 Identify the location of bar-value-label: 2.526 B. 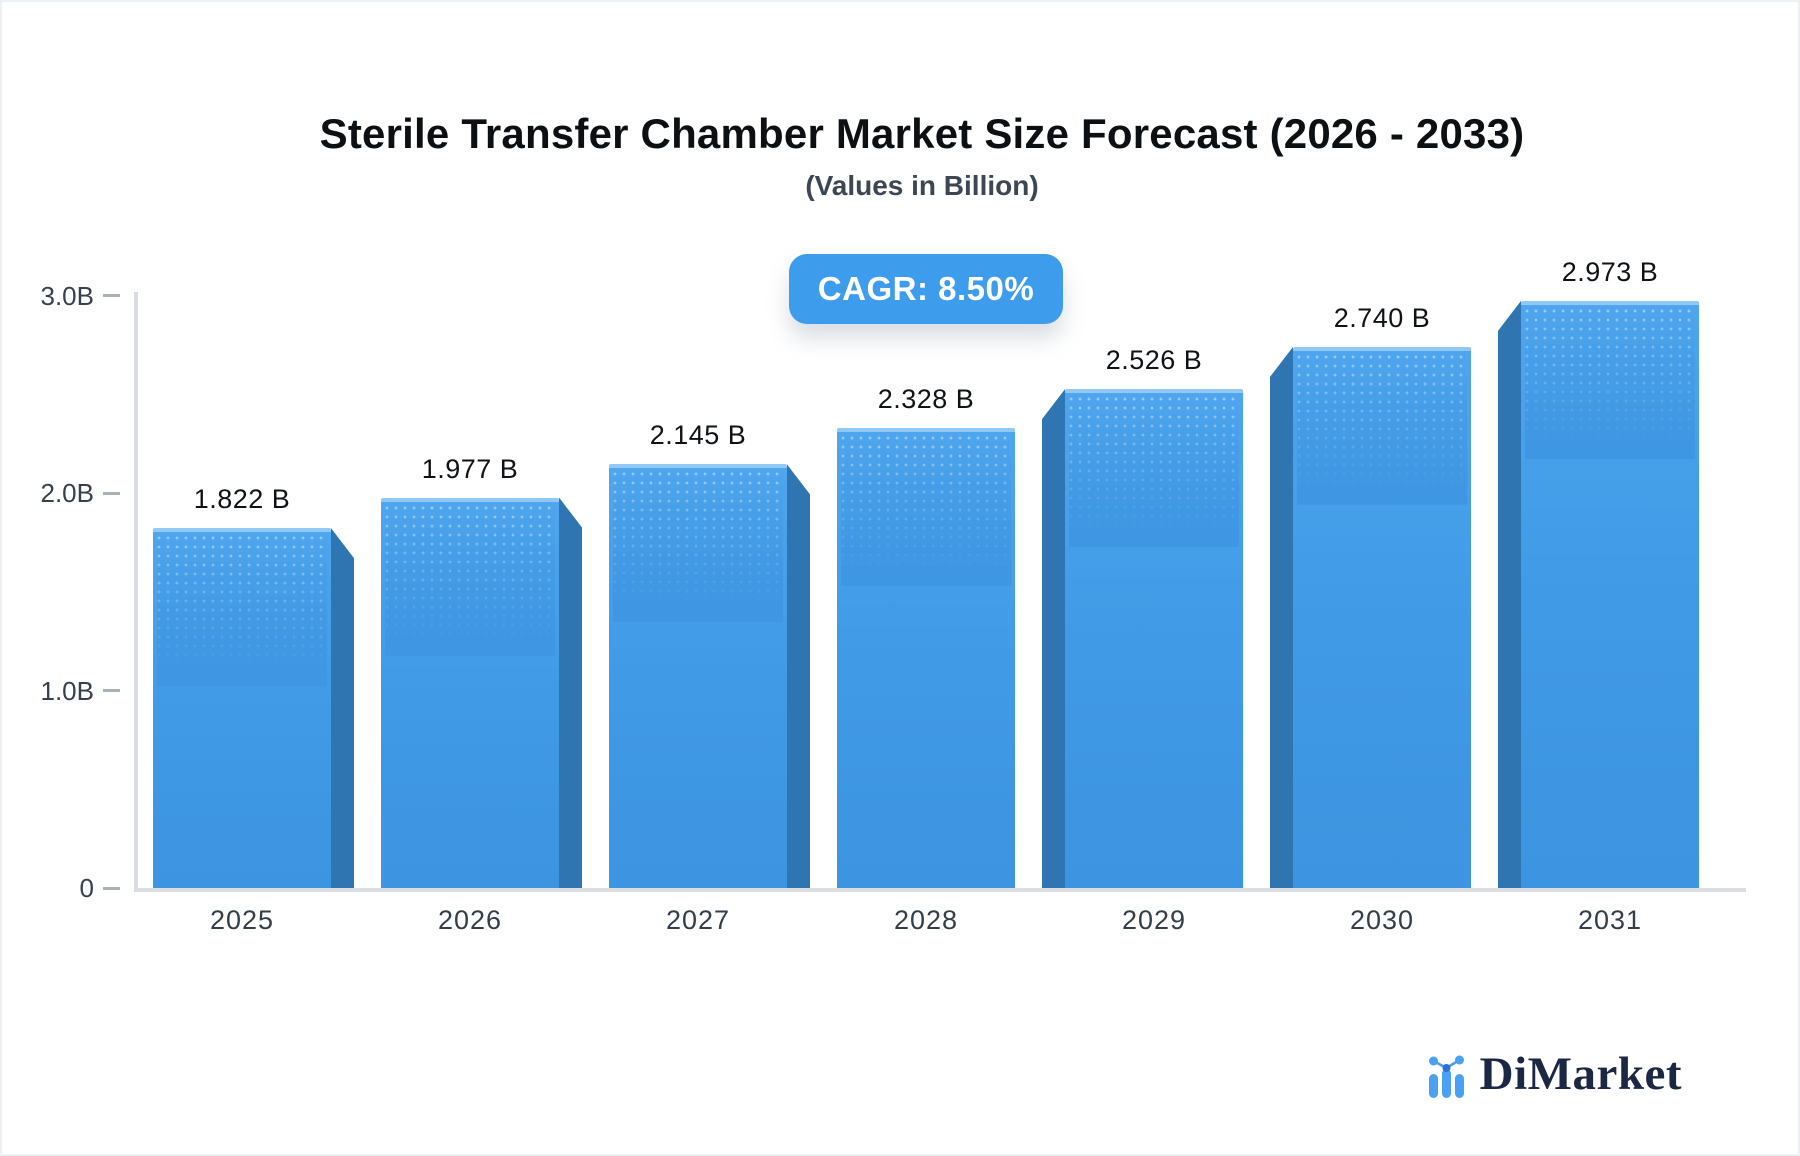
(1154, 360).